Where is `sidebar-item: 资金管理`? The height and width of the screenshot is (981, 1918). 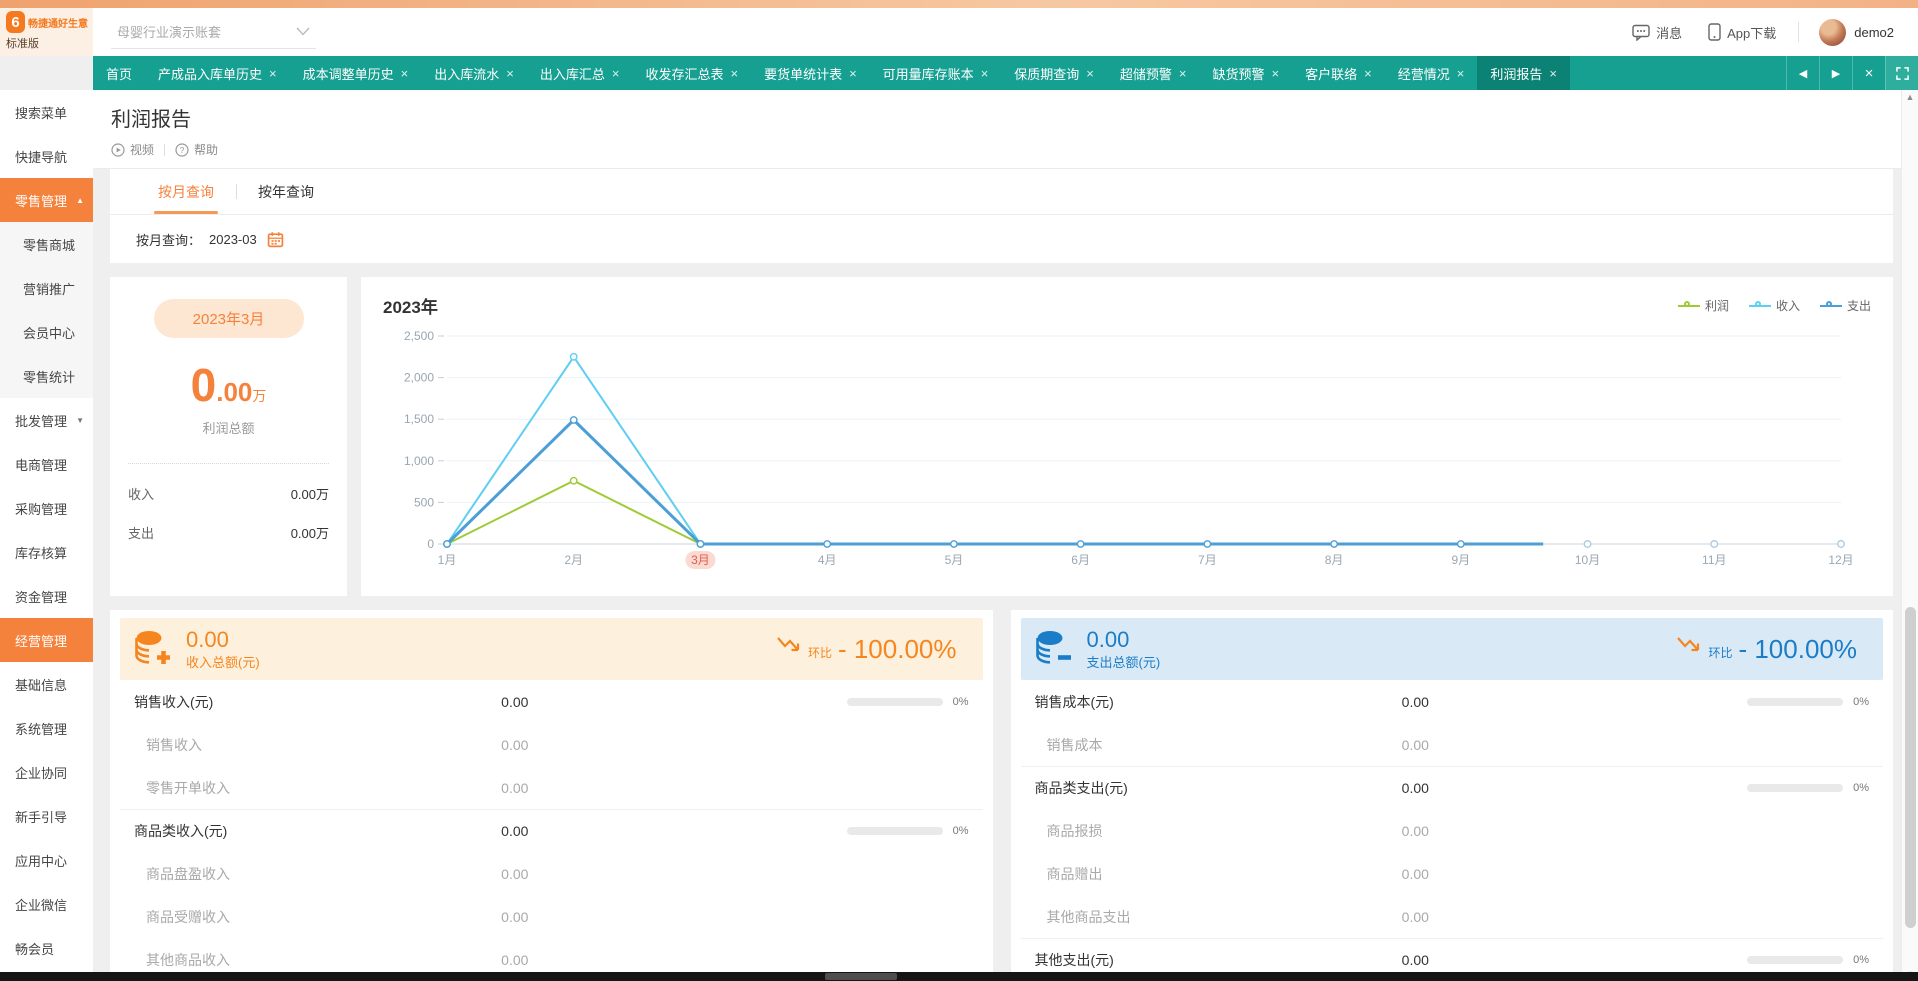
sidebar-item: 资金管理 is located at coordinates (46, 596).